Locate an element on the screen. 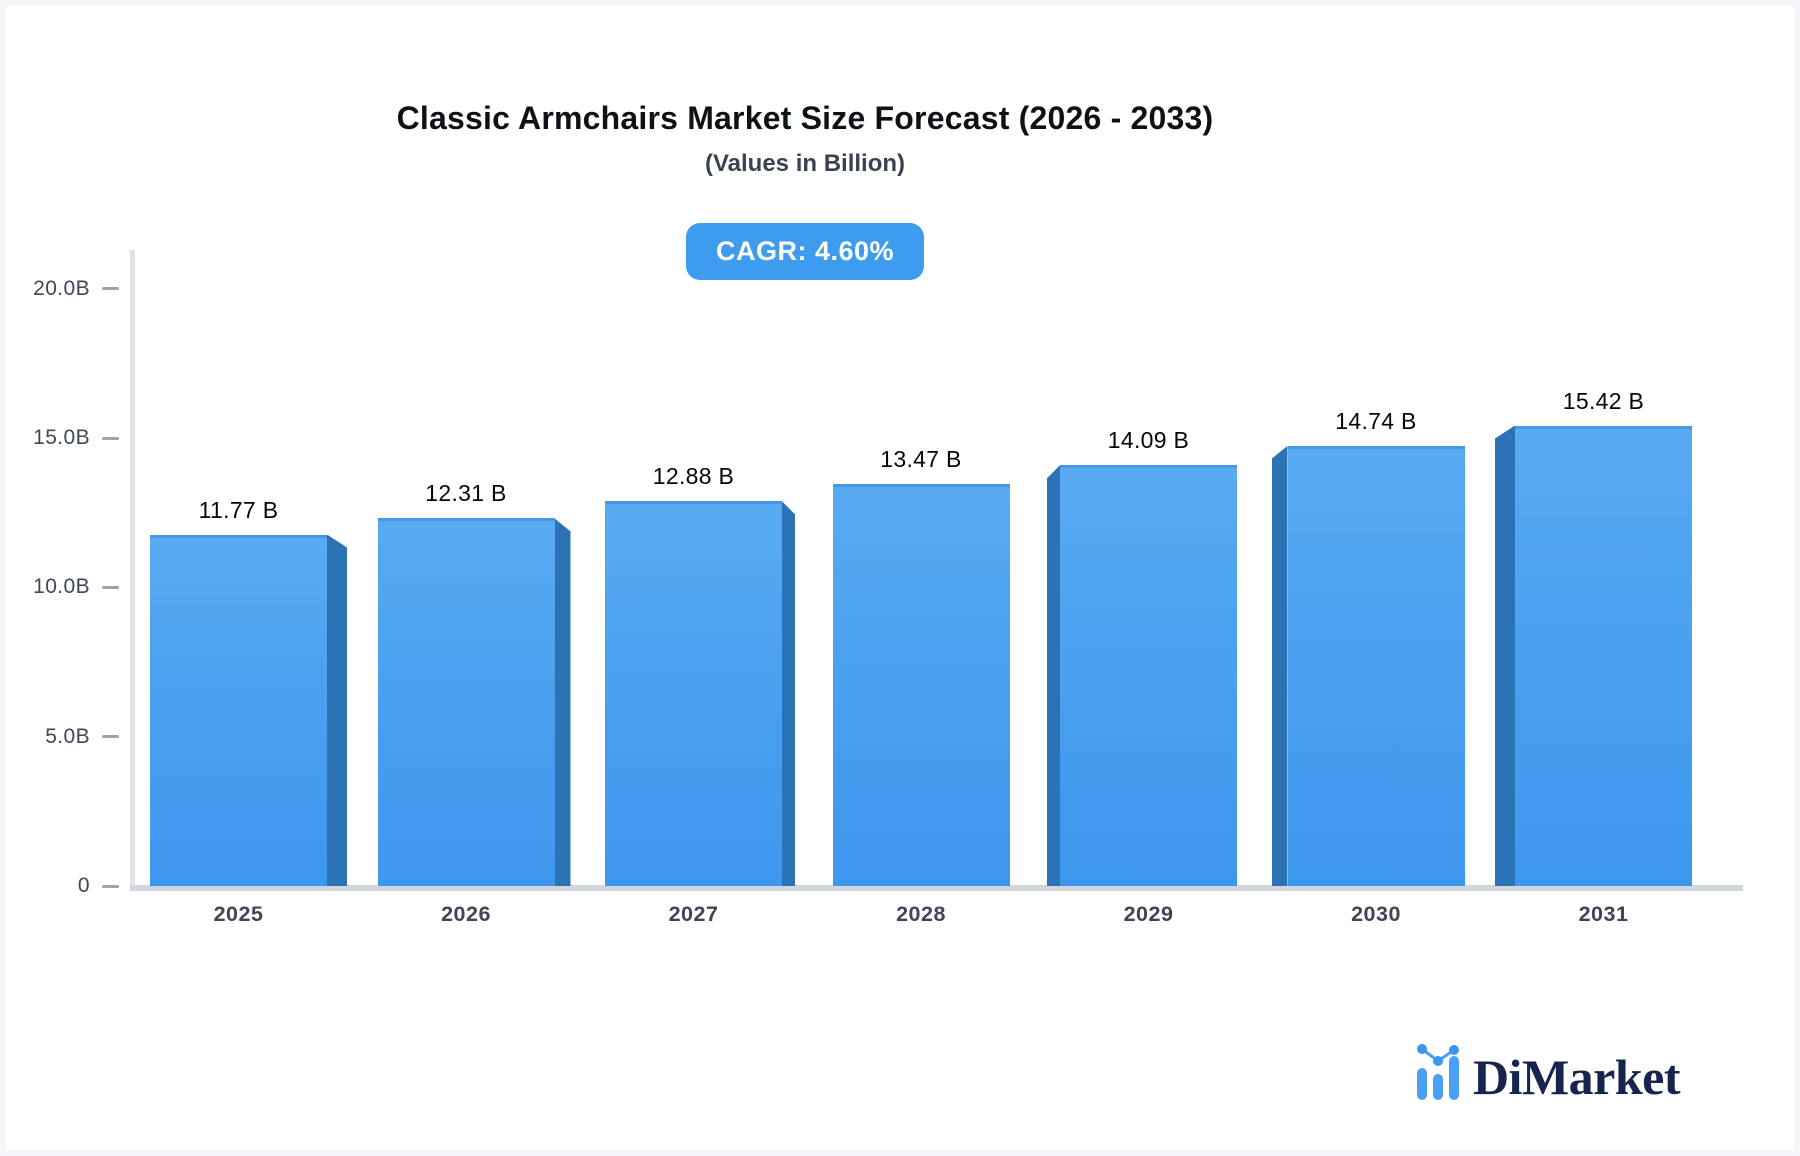 The image size is (1800, 1156). bar-value-label: 12.31 B is located at coordinates (466, 493).